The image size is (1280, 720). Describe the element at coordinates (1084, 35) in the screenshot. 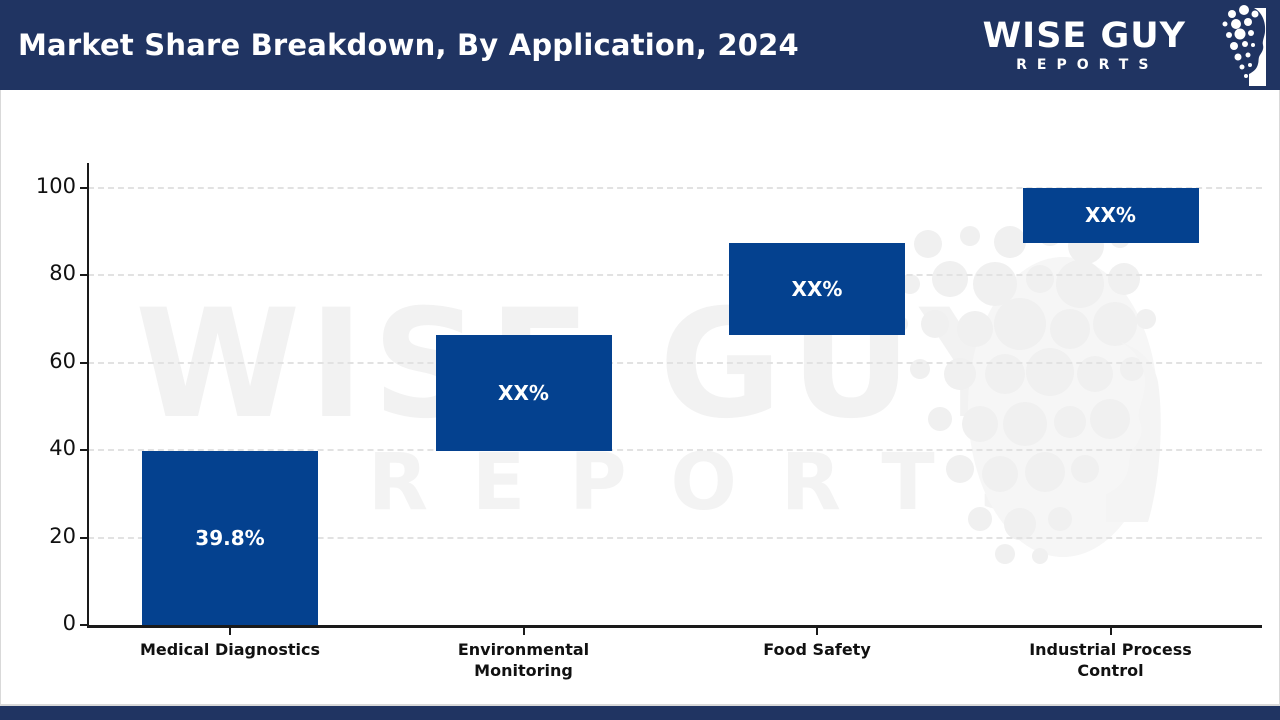

I see `brand-name: WISE GUY` at that location.